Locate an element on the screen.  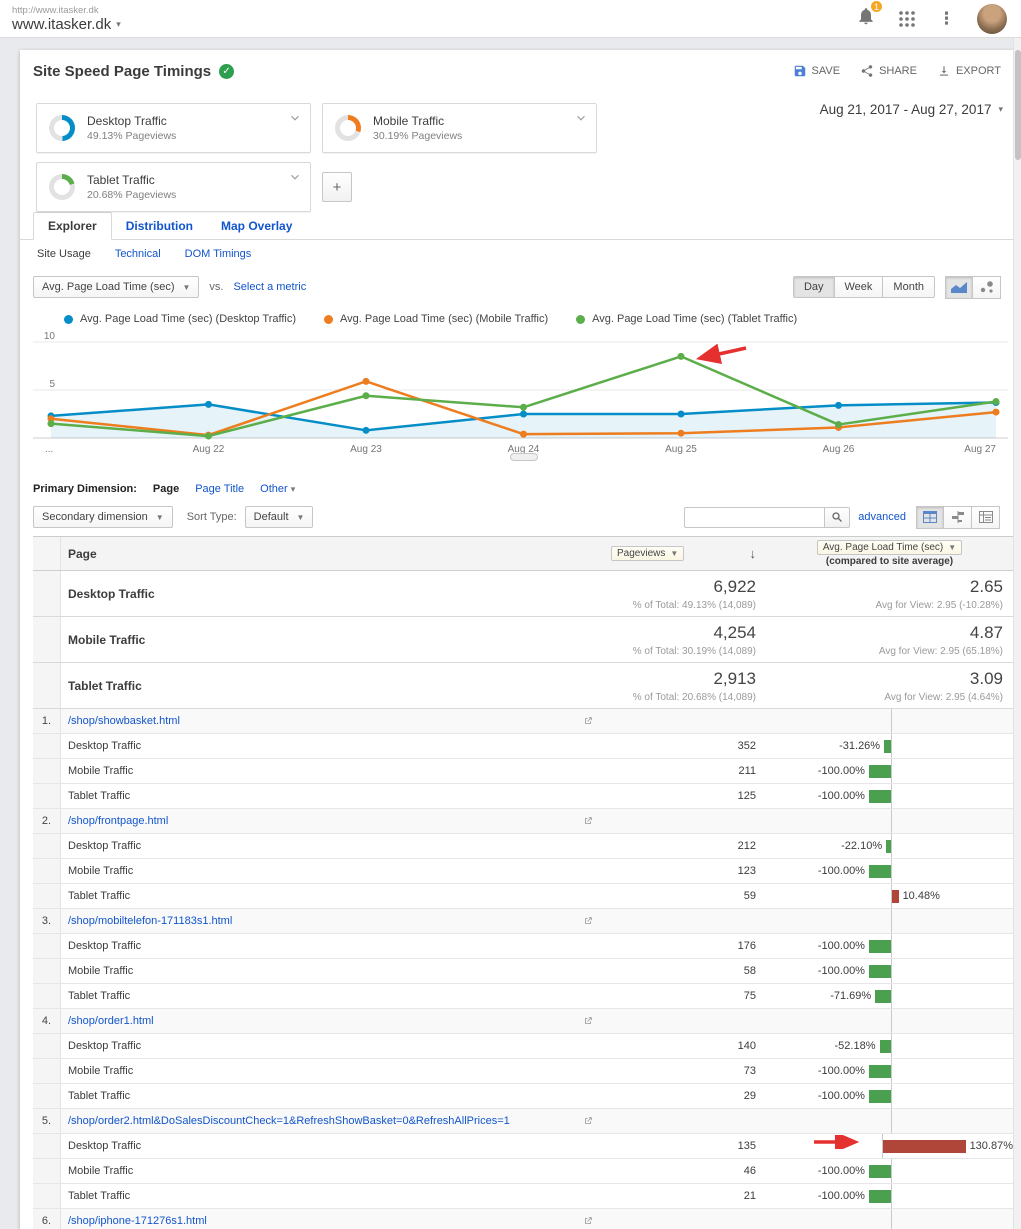
summary-pageviews-sub: % of Total: 30.19% (14,089) is located at coordinates (694, 651).